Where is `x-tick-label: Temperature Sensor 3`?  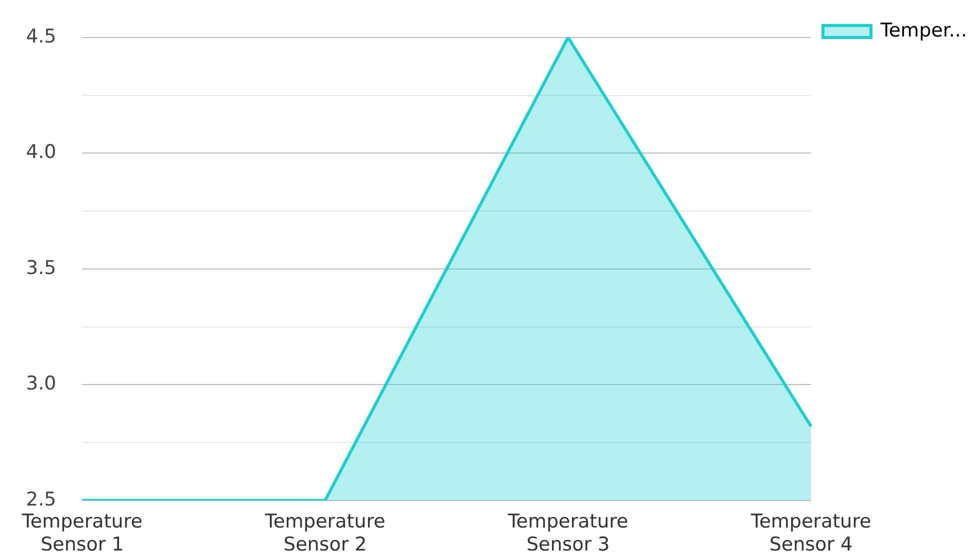
x-tick-label: Temperature Sensor 3 is located at coordinates (567, 533).